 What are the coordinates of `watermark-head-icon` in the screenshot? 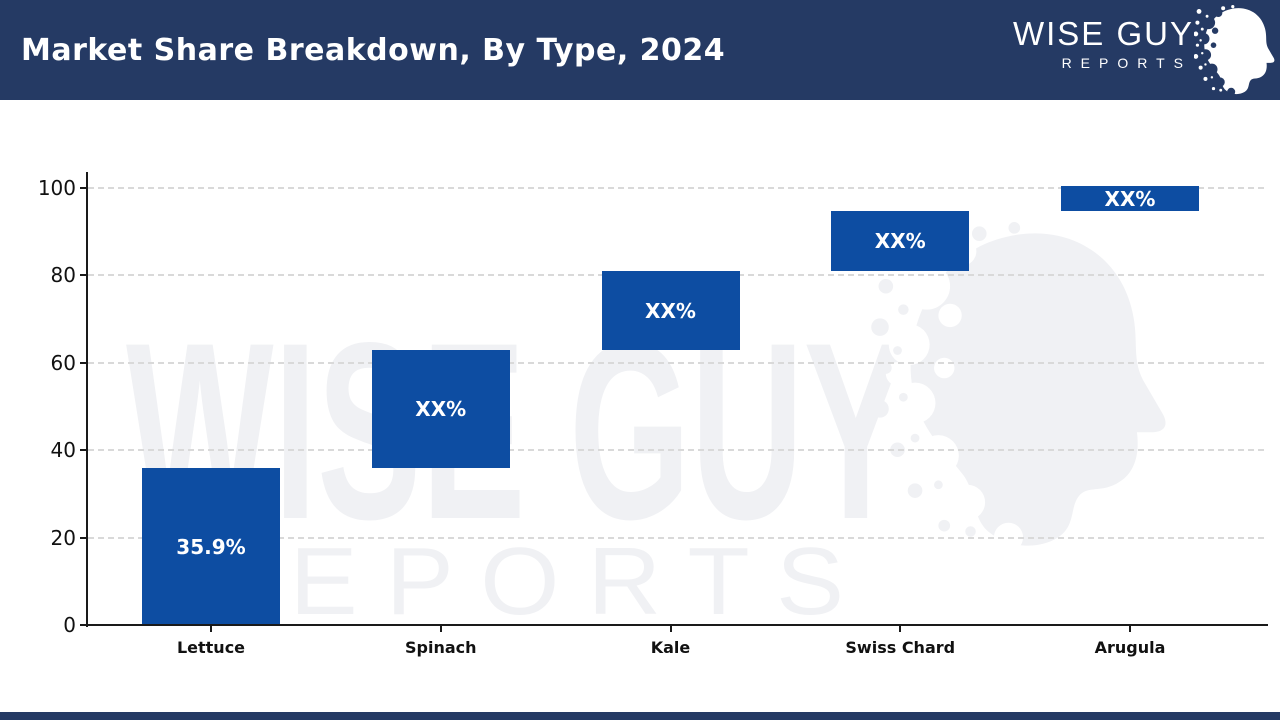 It's located at (1018, 387).